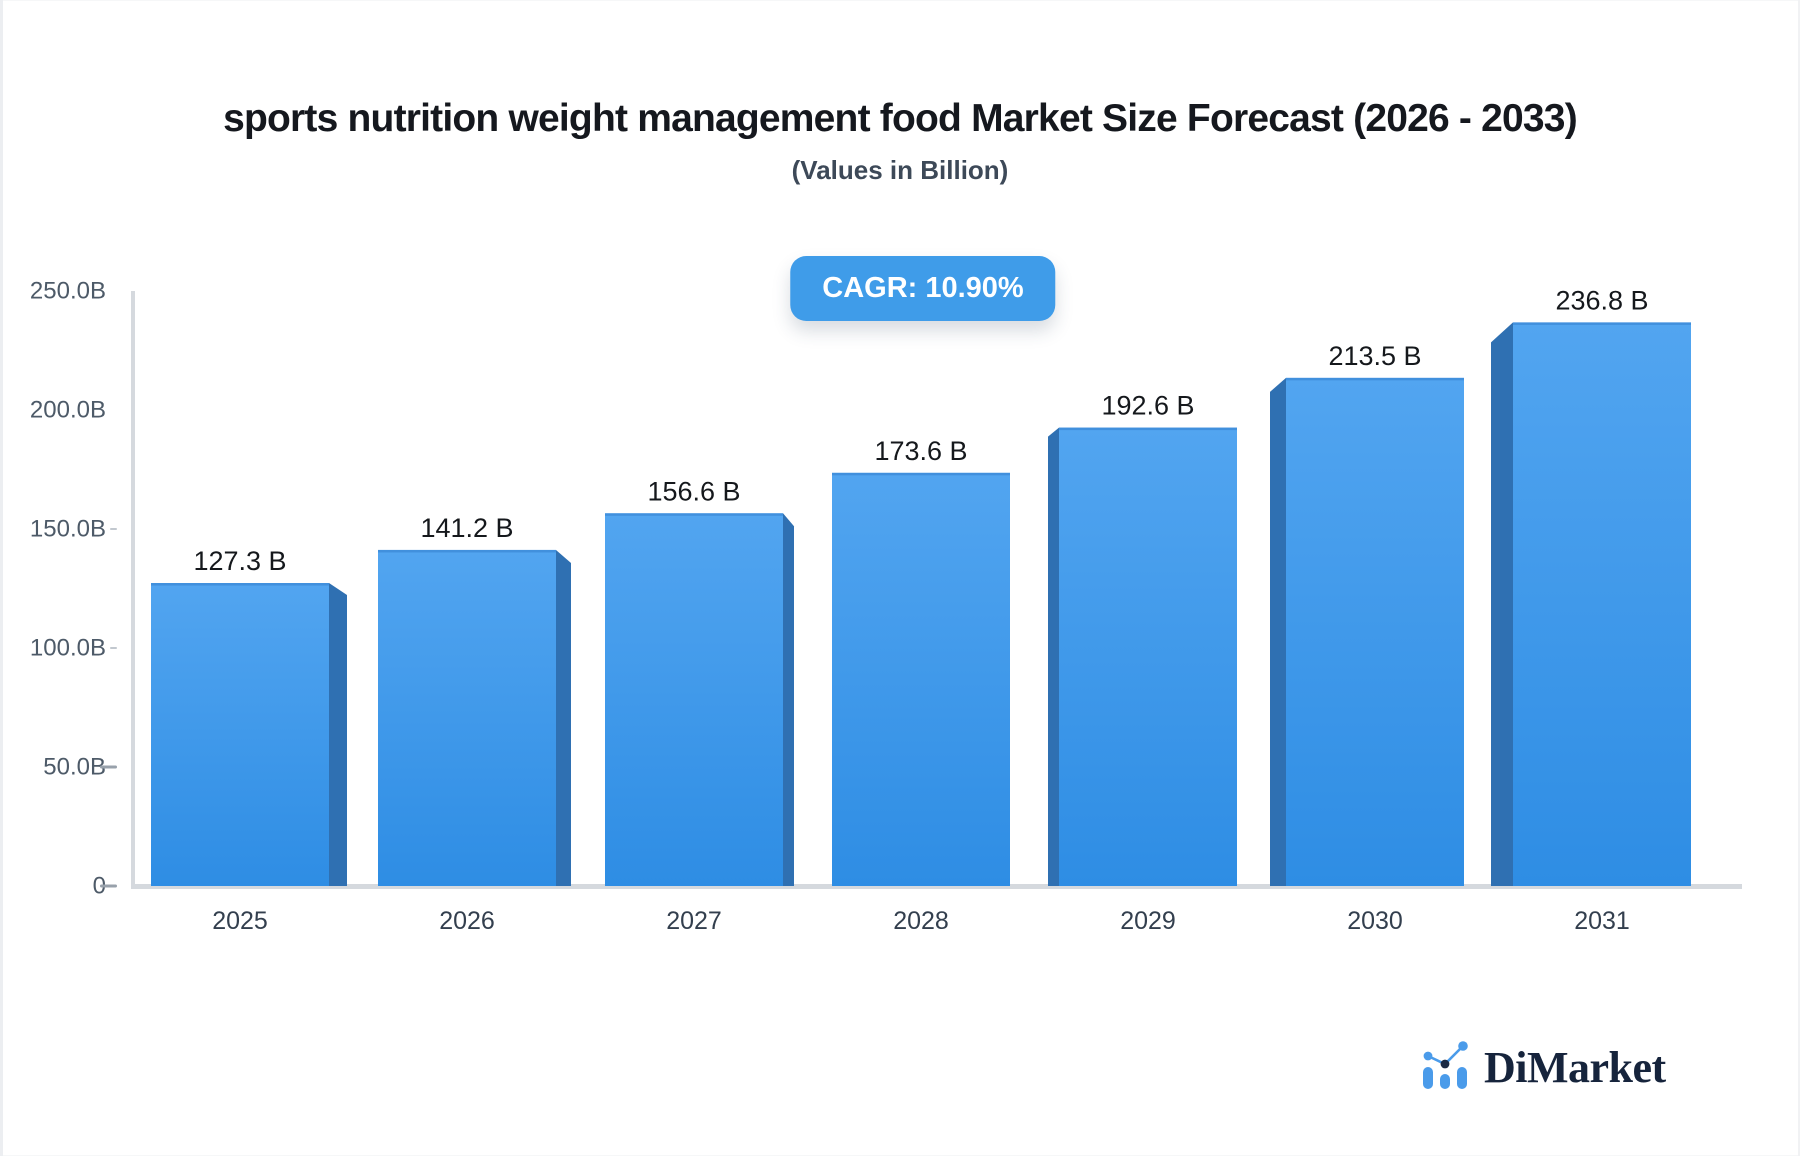  Describe the element at coordinates (1375, 921) in the screenshot. I see `x-axis-tick-label: 2030` at that location.